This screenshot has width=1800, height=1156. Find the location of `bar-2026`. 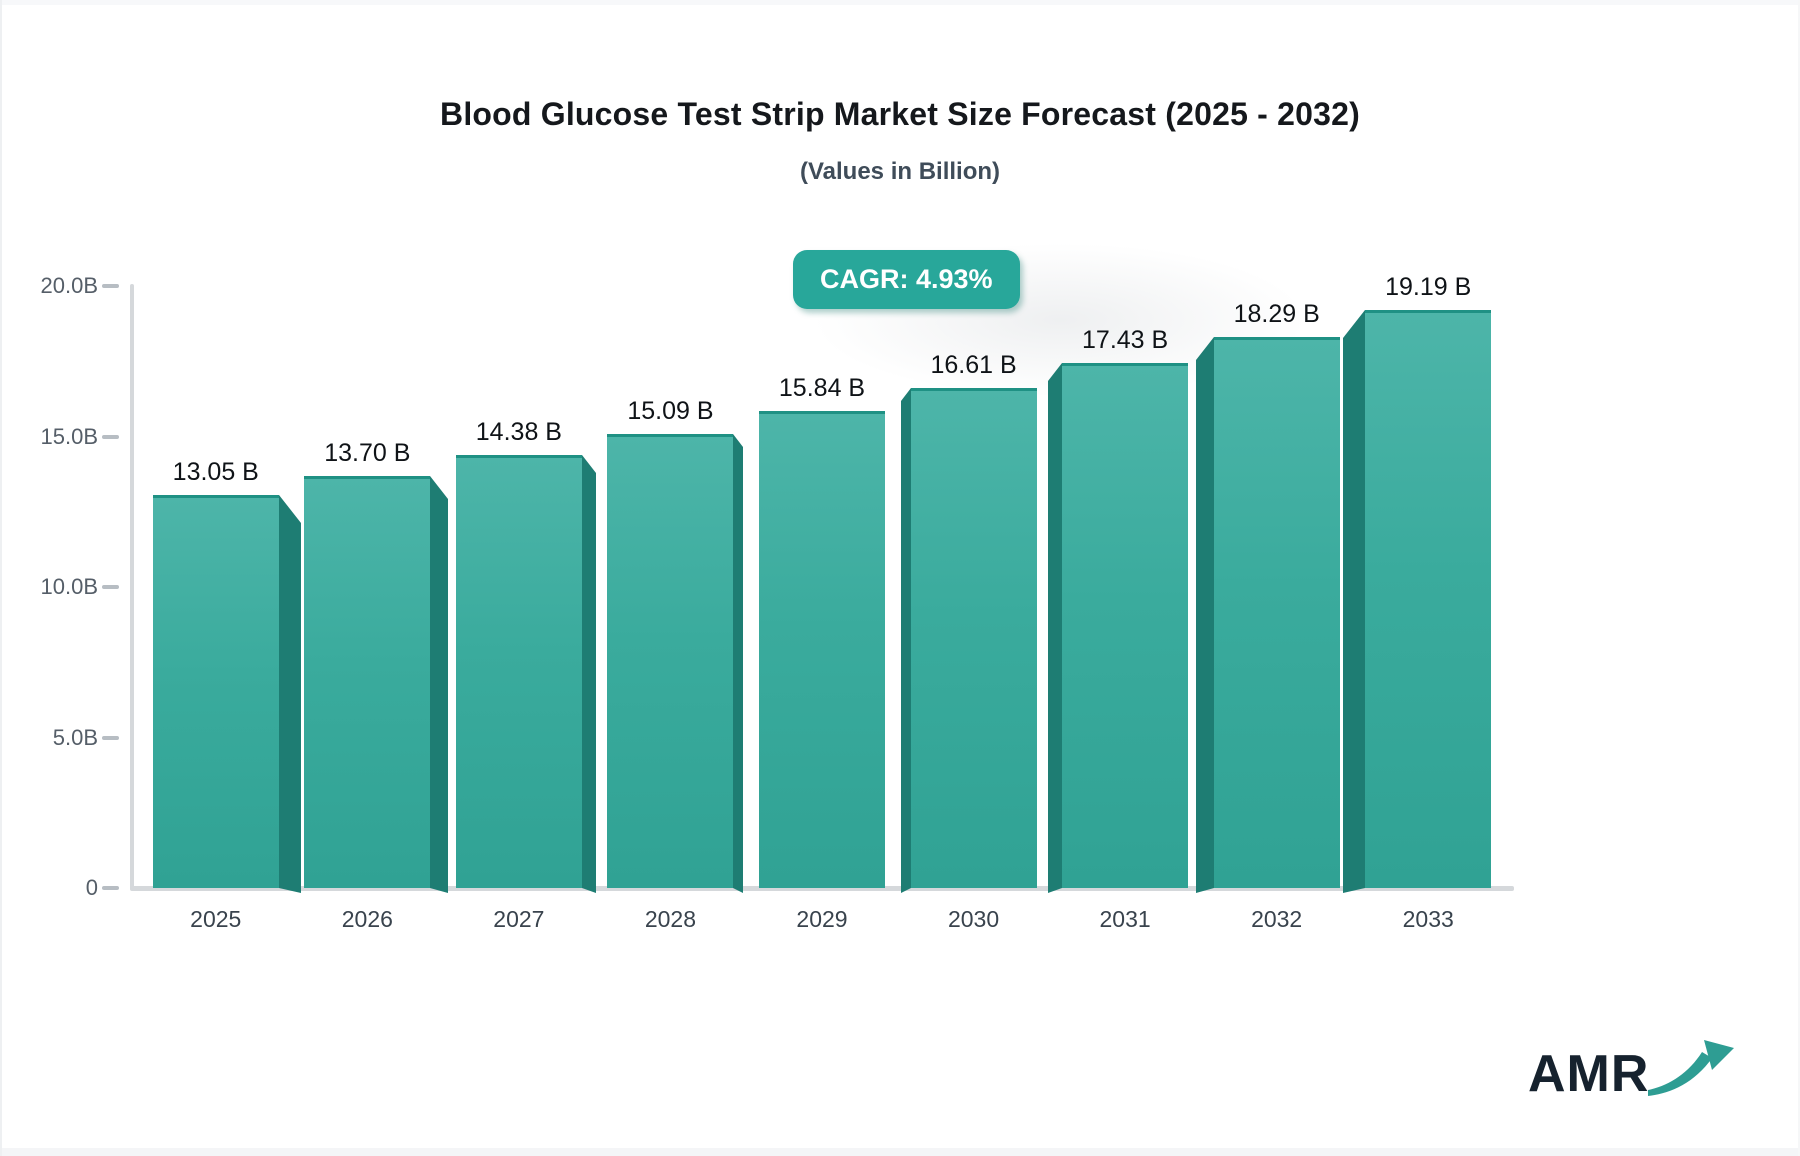

bar-2026 is located at coordinates (367, 682).